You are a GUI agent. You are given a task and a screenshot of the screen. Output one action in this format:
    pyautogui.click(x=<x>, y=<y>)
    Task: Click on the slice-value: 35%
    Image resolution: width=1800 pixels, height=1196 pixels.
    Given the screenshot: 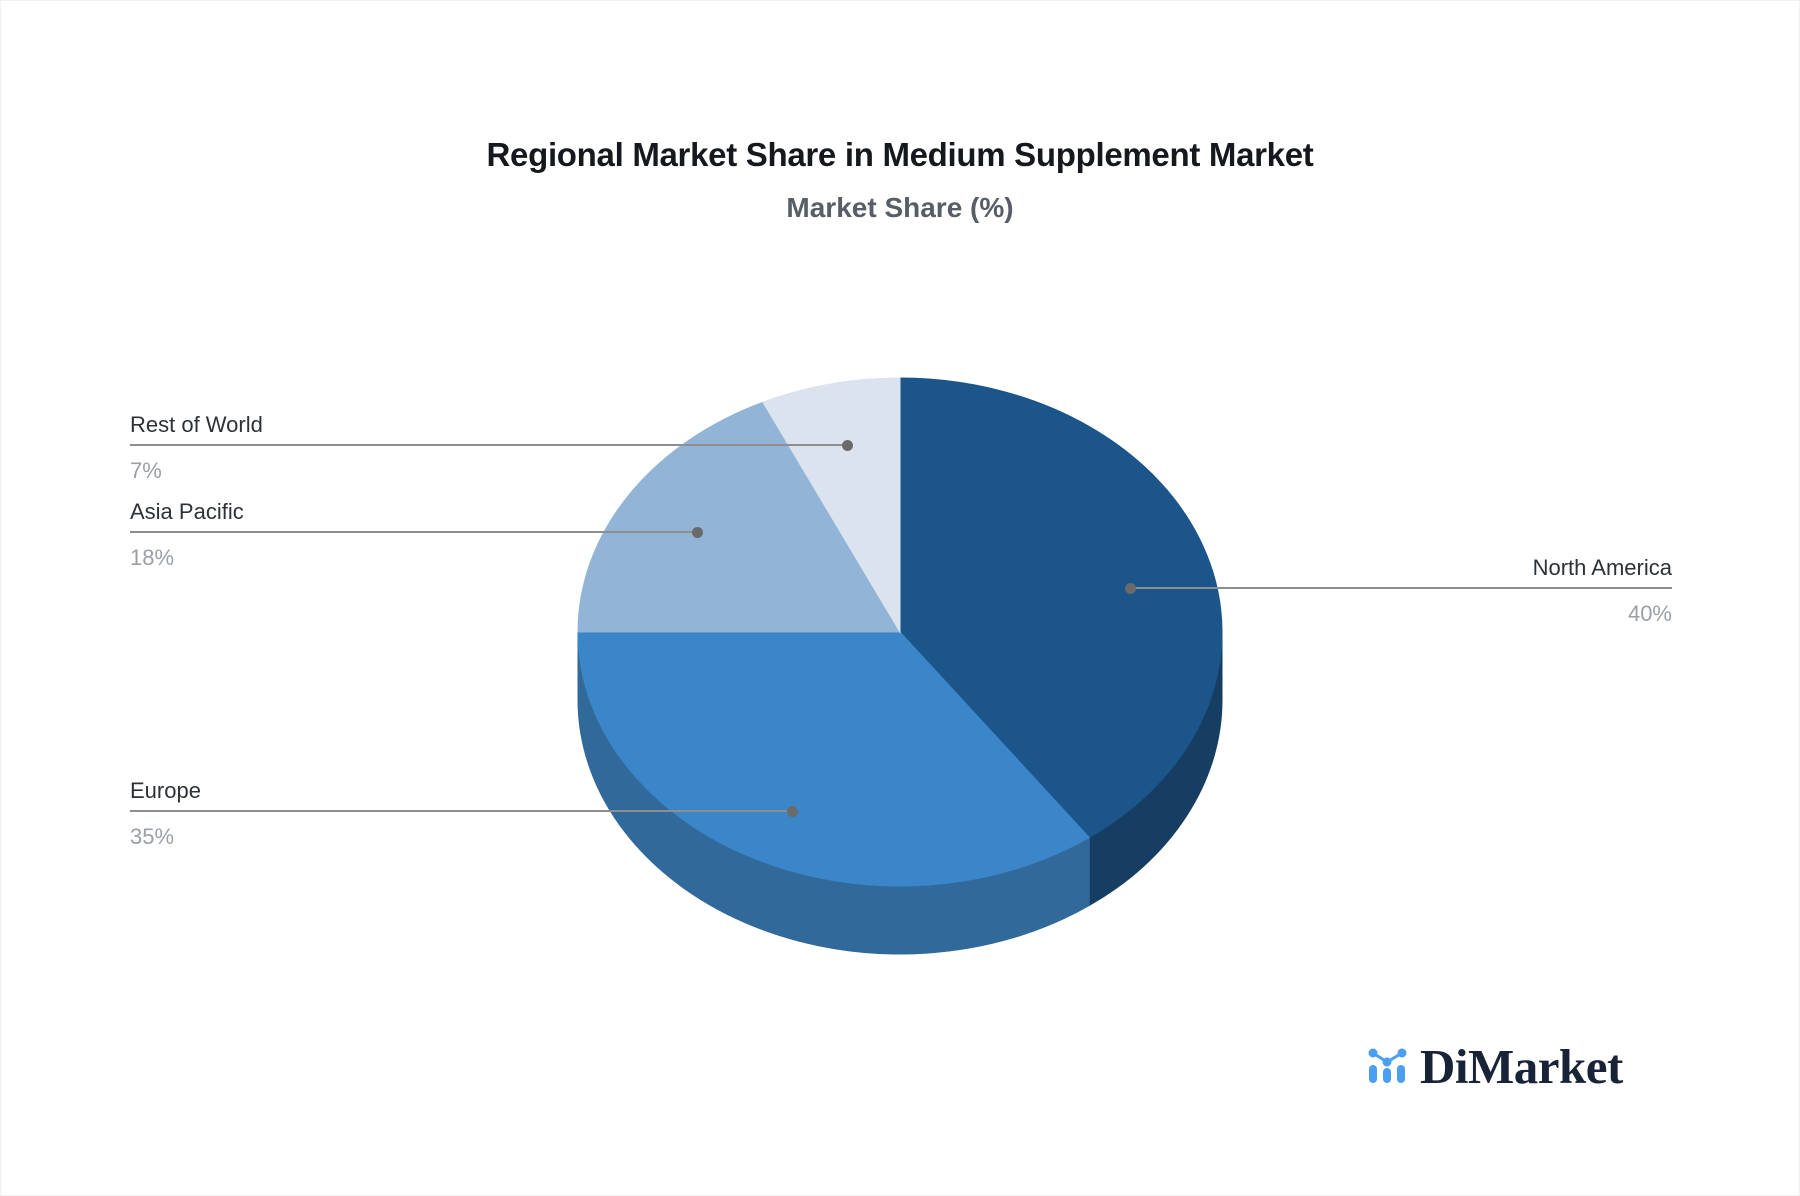 What is the action you would take?
    pyautogui.click(x=152, y=836)
    